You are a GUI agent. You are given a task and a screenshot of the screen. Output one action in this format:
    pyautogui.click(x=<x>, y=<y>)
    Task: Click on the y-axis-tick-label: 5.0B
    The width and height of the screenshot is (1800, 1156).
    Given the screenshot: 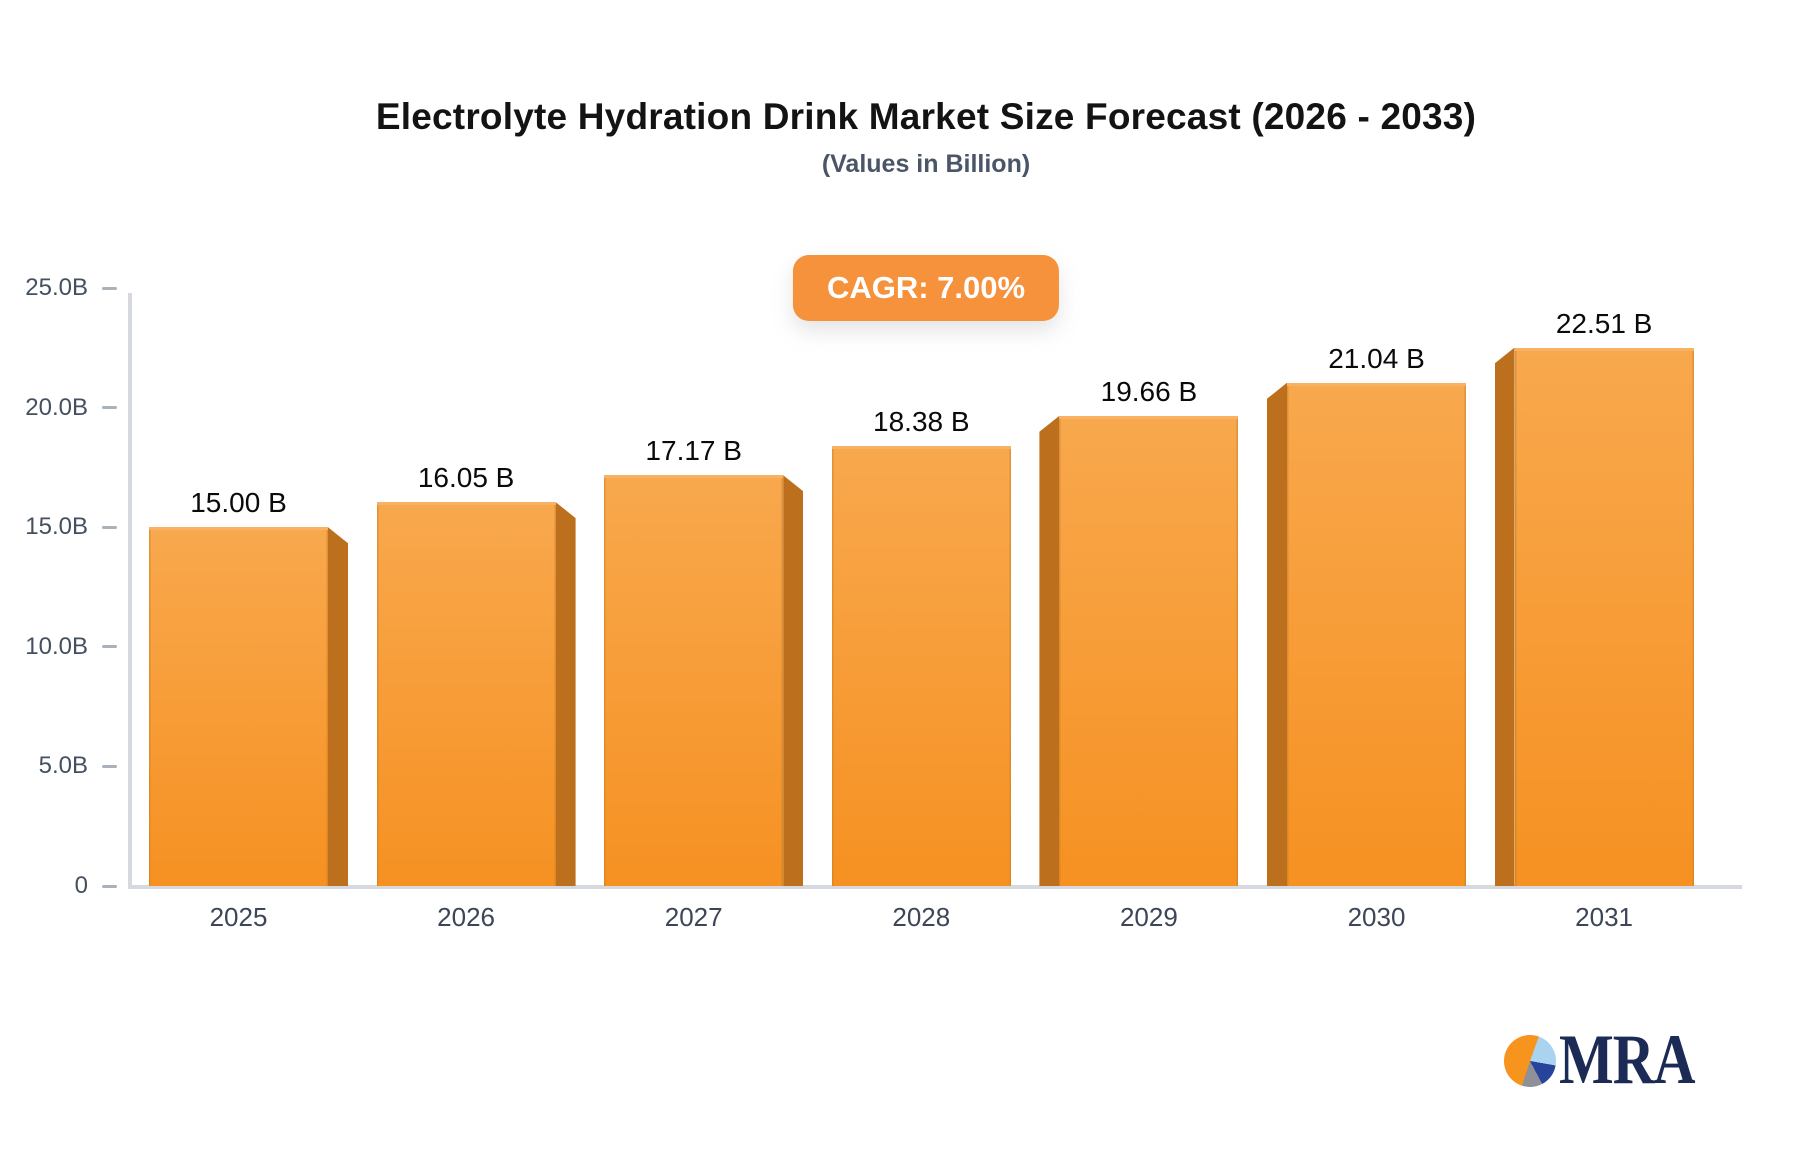 What is the action you would take?
    pyautogui.click(x=63, y=766)
    